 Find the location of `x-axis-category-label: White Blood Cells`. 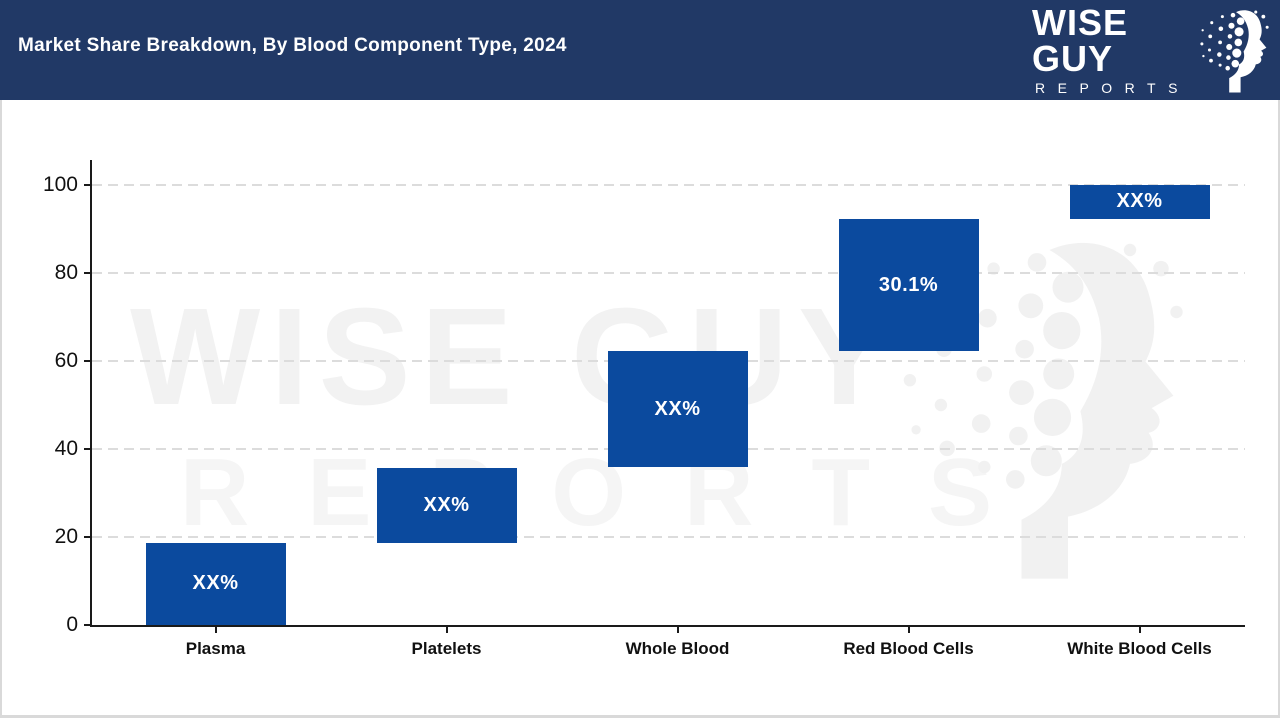

x-axis-category-label: White Blood Cells is located at coordinates (1139, 648).